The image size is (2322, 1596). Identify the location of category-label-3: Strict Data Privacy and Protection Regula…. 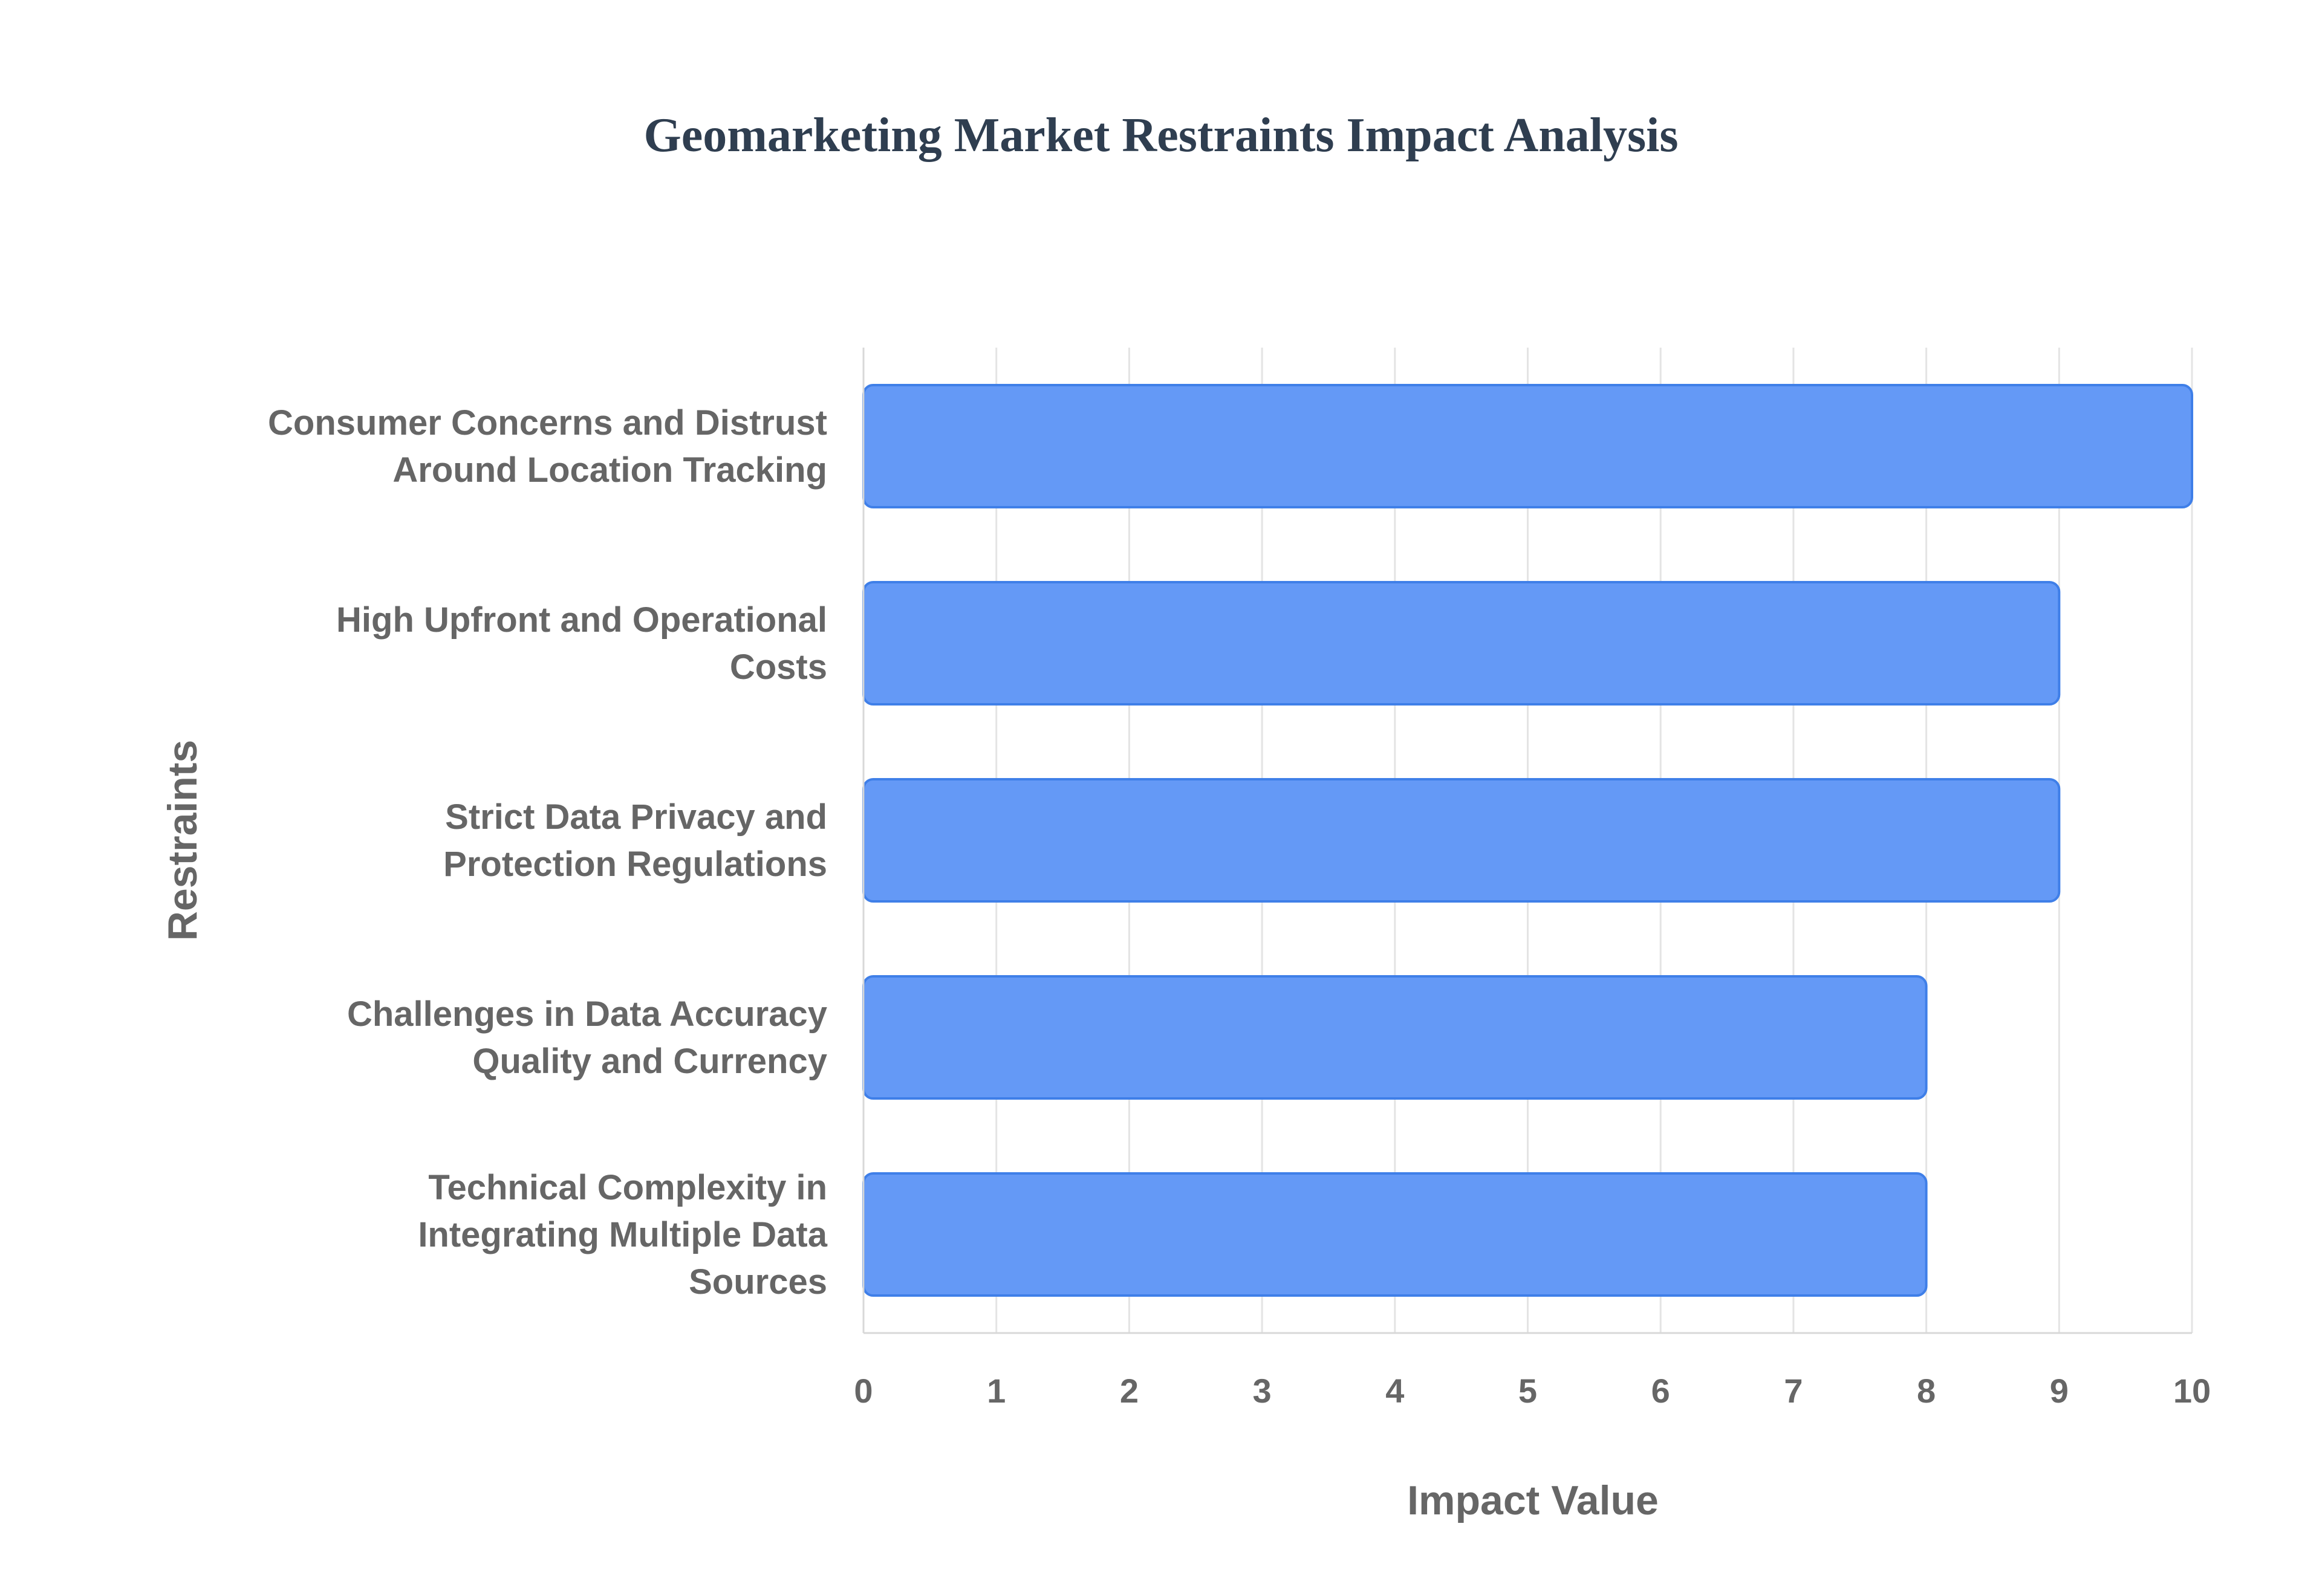
(635, 840).